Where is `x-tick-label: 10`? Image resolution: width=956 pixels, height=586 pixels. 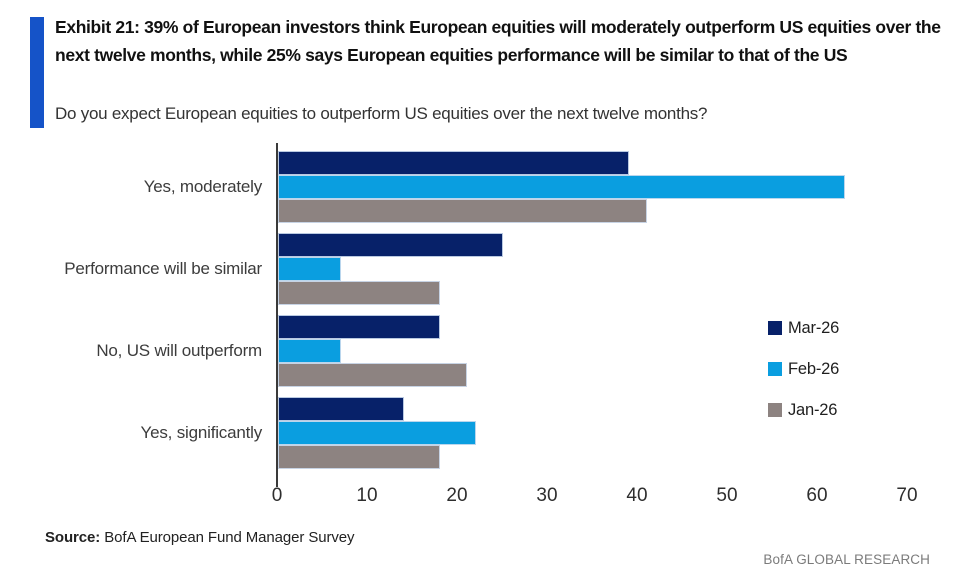
x-tick-label: 10 is located at coordinates (367, 495).